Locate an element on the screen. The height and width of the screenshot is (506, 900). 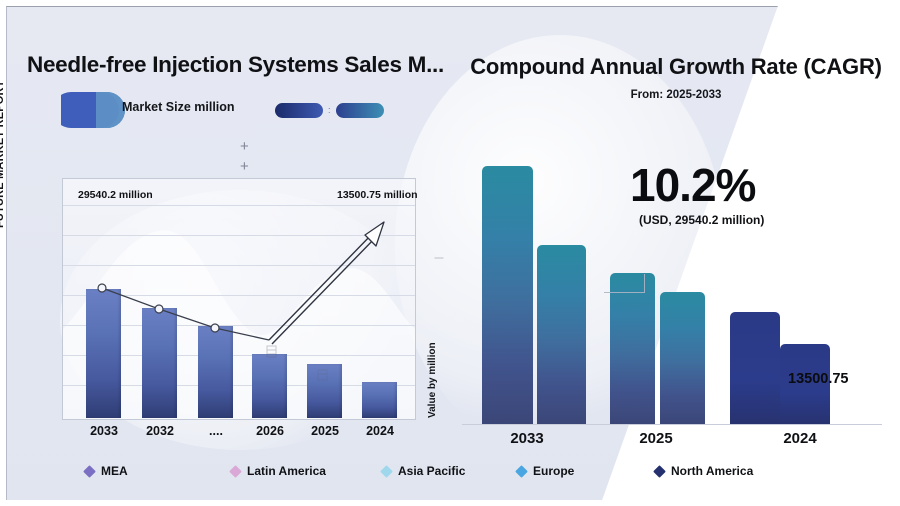
cagr-title: Compound Annual Growth Rate (CAGR) is located at coordinates (676, 66).